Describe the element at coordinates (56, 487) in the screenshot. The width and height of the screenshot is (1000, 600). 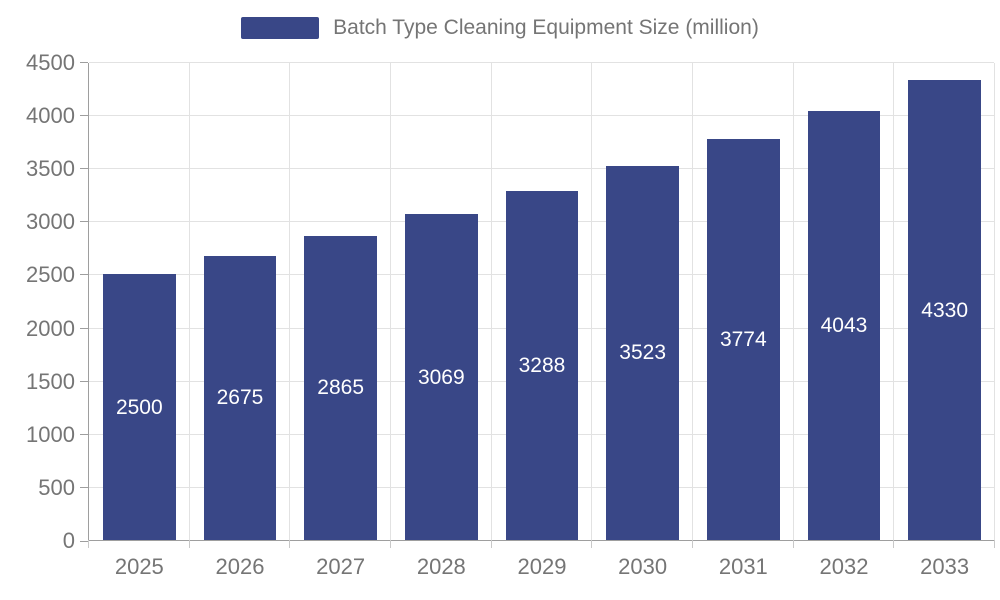
I see `y-axis-tick-label: 500` at that location.